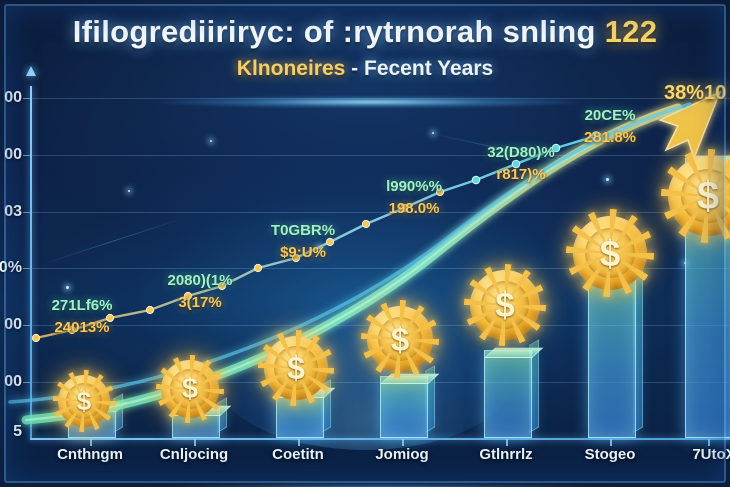  I want to click on data-label-gold: 24013%, so click(82, 327).